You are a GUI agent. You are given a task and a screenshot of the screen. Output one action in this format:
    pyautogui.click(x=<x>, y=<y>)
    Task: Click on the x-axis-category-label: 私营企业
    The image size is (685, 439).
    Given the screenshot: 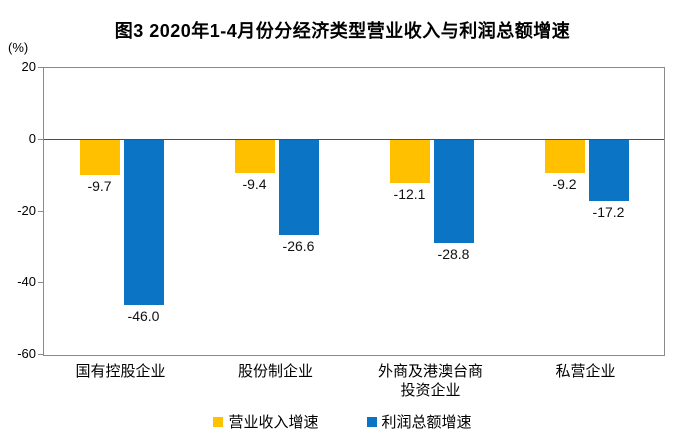 What is the action you would take?
    pyautogui.click(x=585, y=371)
    